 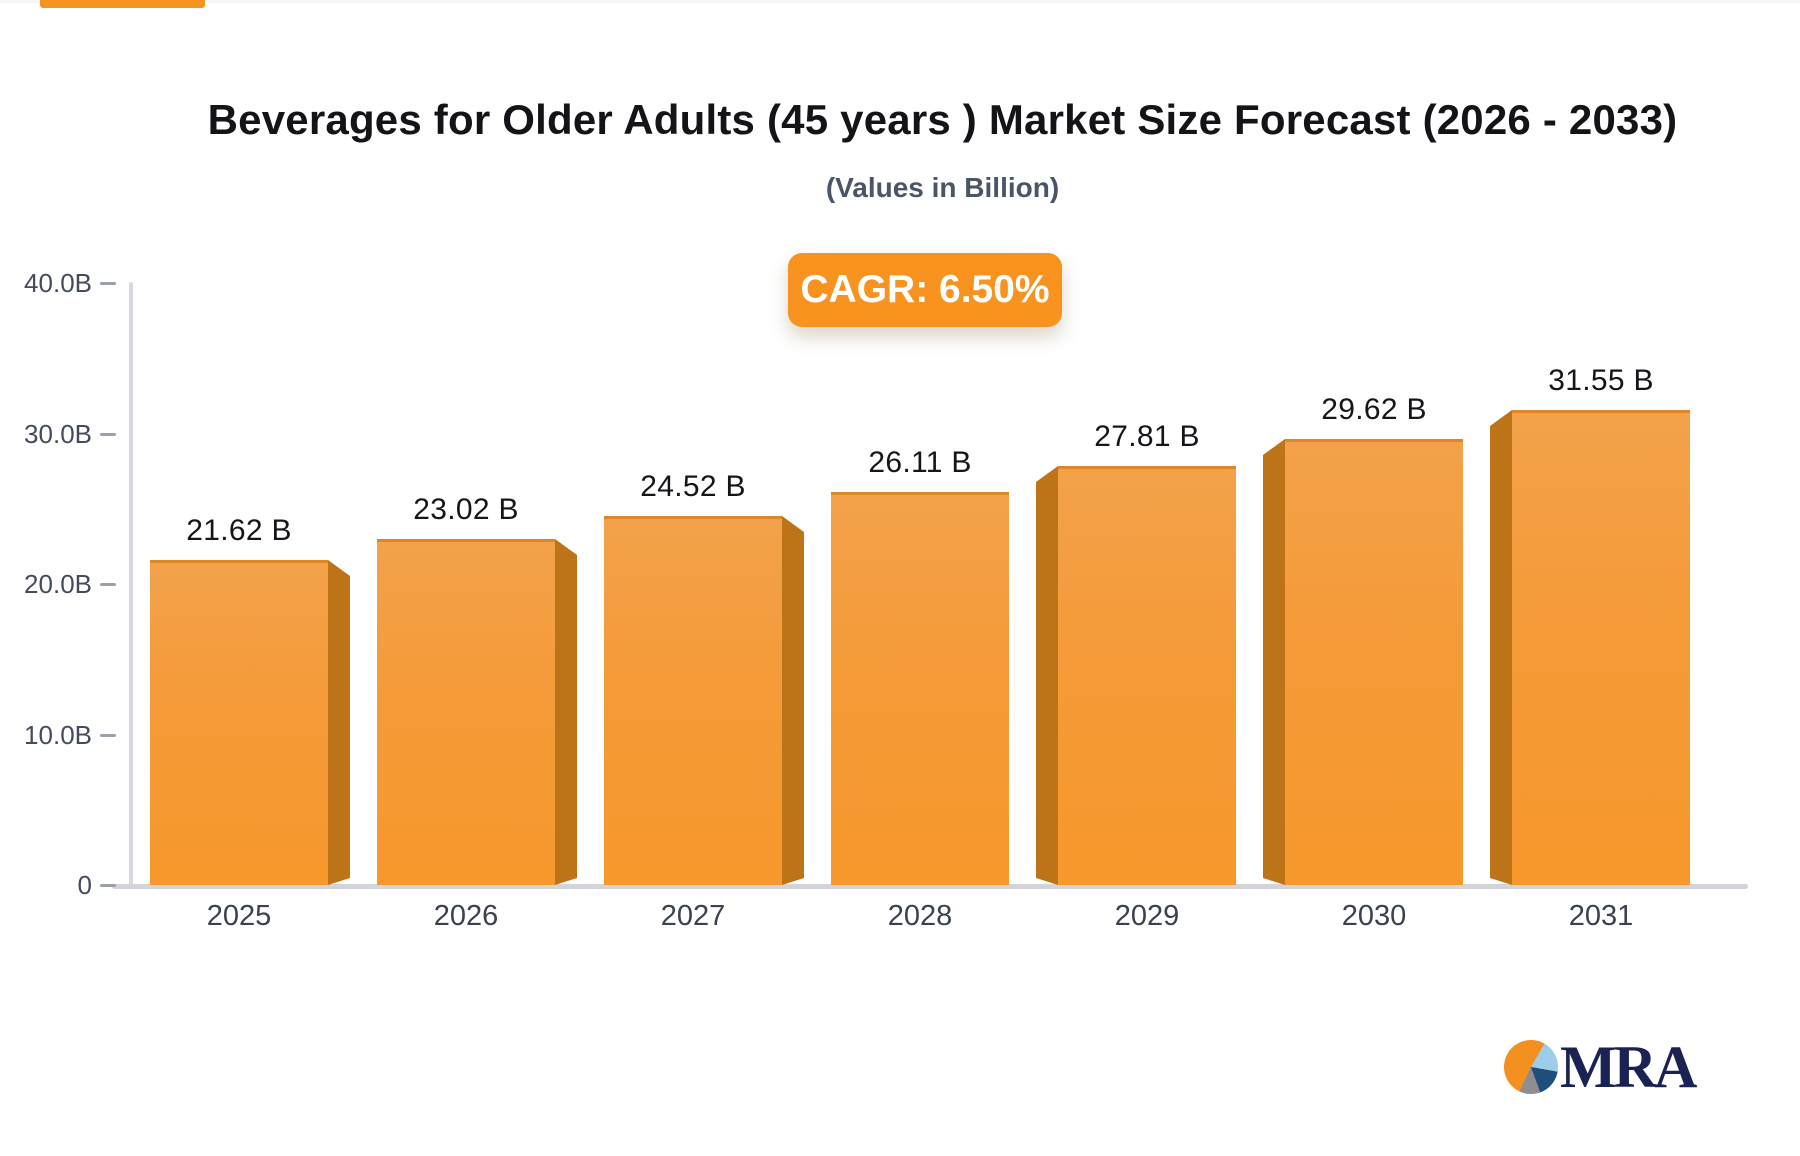 What do you see at coordinates (1601, 916) in the screenshot?
I see `x-tick-label-2031: 2031` at bounding box center [1601, 916].